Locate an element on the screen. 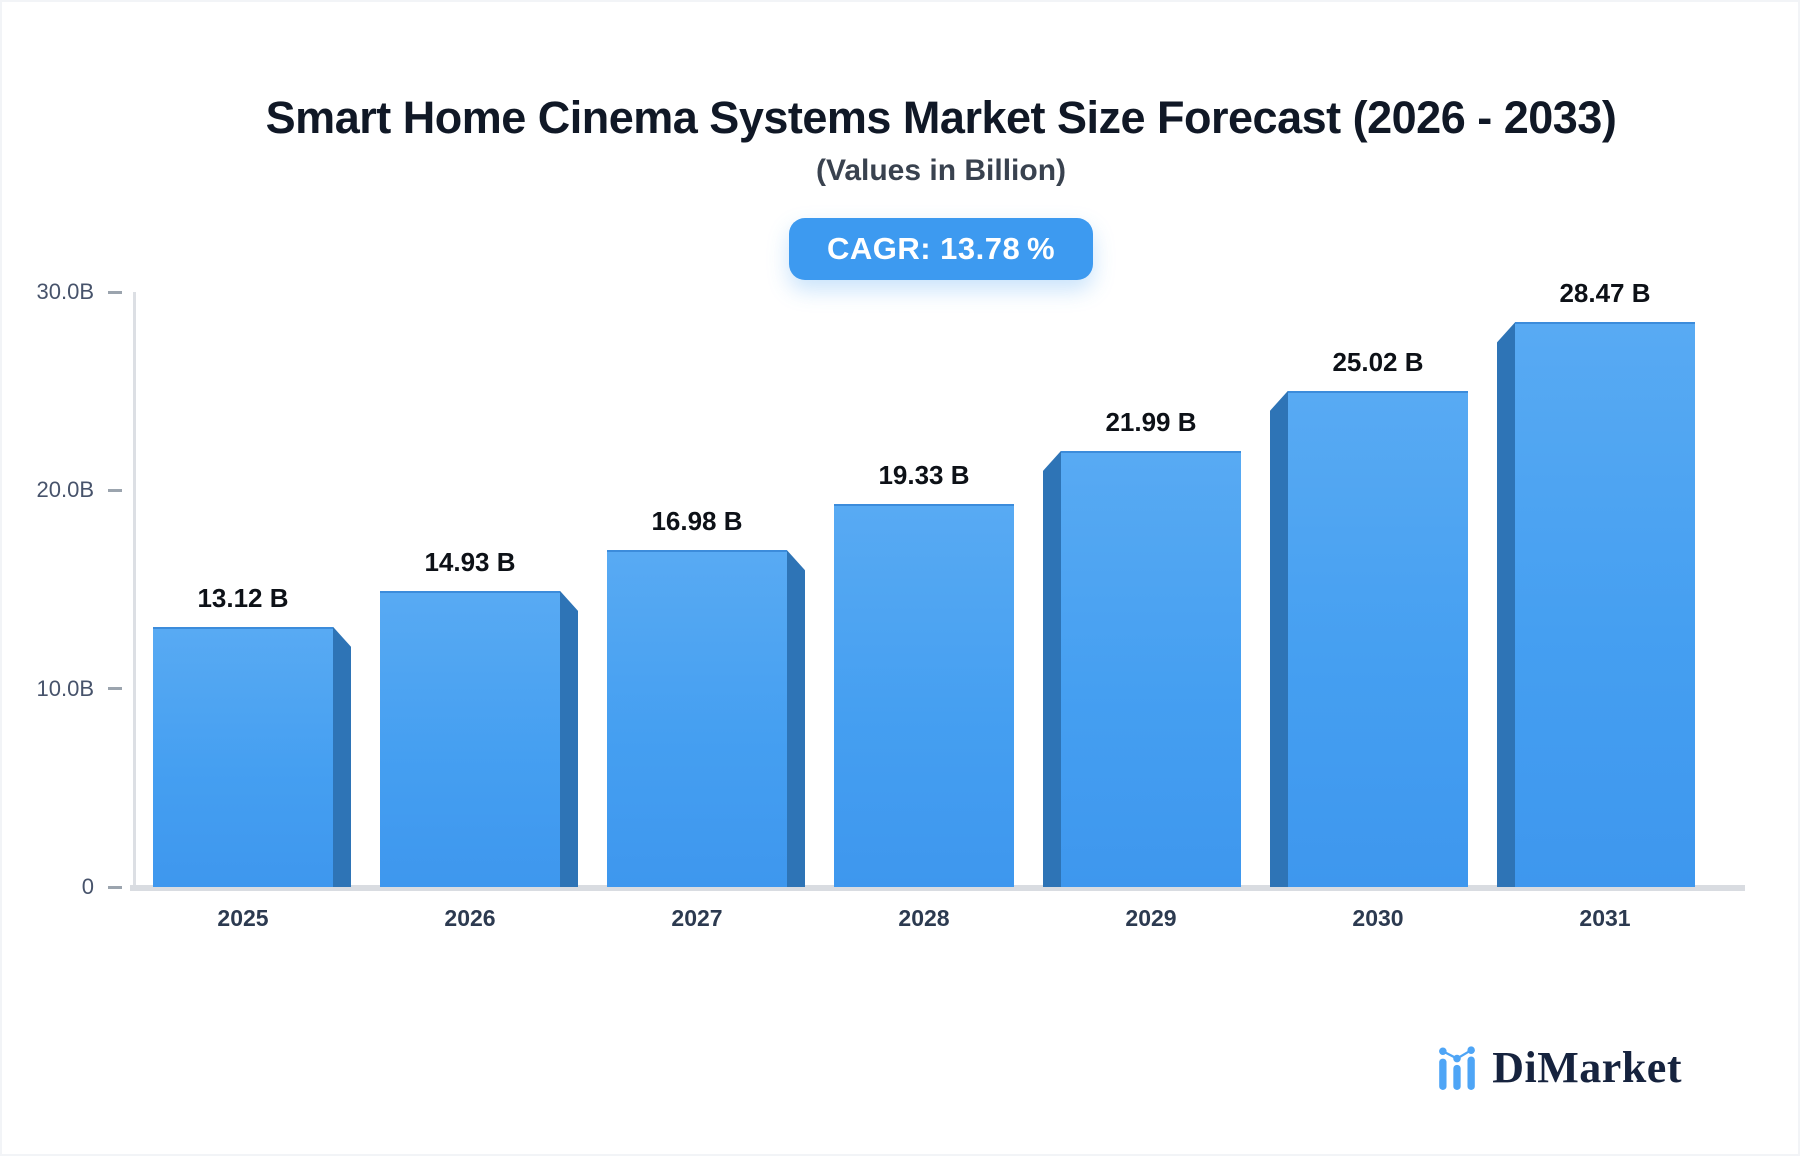  x-axis-label: 2025 is located at coordinates (243, 918).